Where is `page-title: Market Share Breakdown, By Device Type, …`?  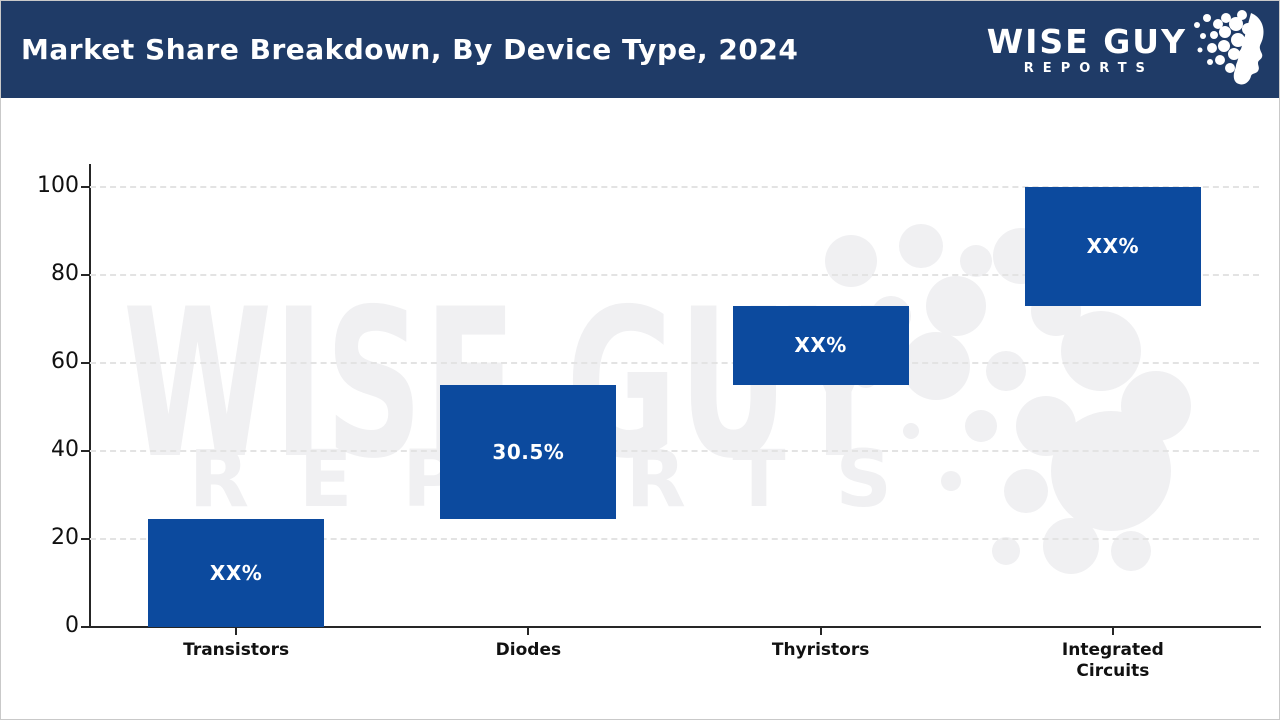 page-title: Market Share Breakdown, By Device Type, … is located at coordinates (410, 49).